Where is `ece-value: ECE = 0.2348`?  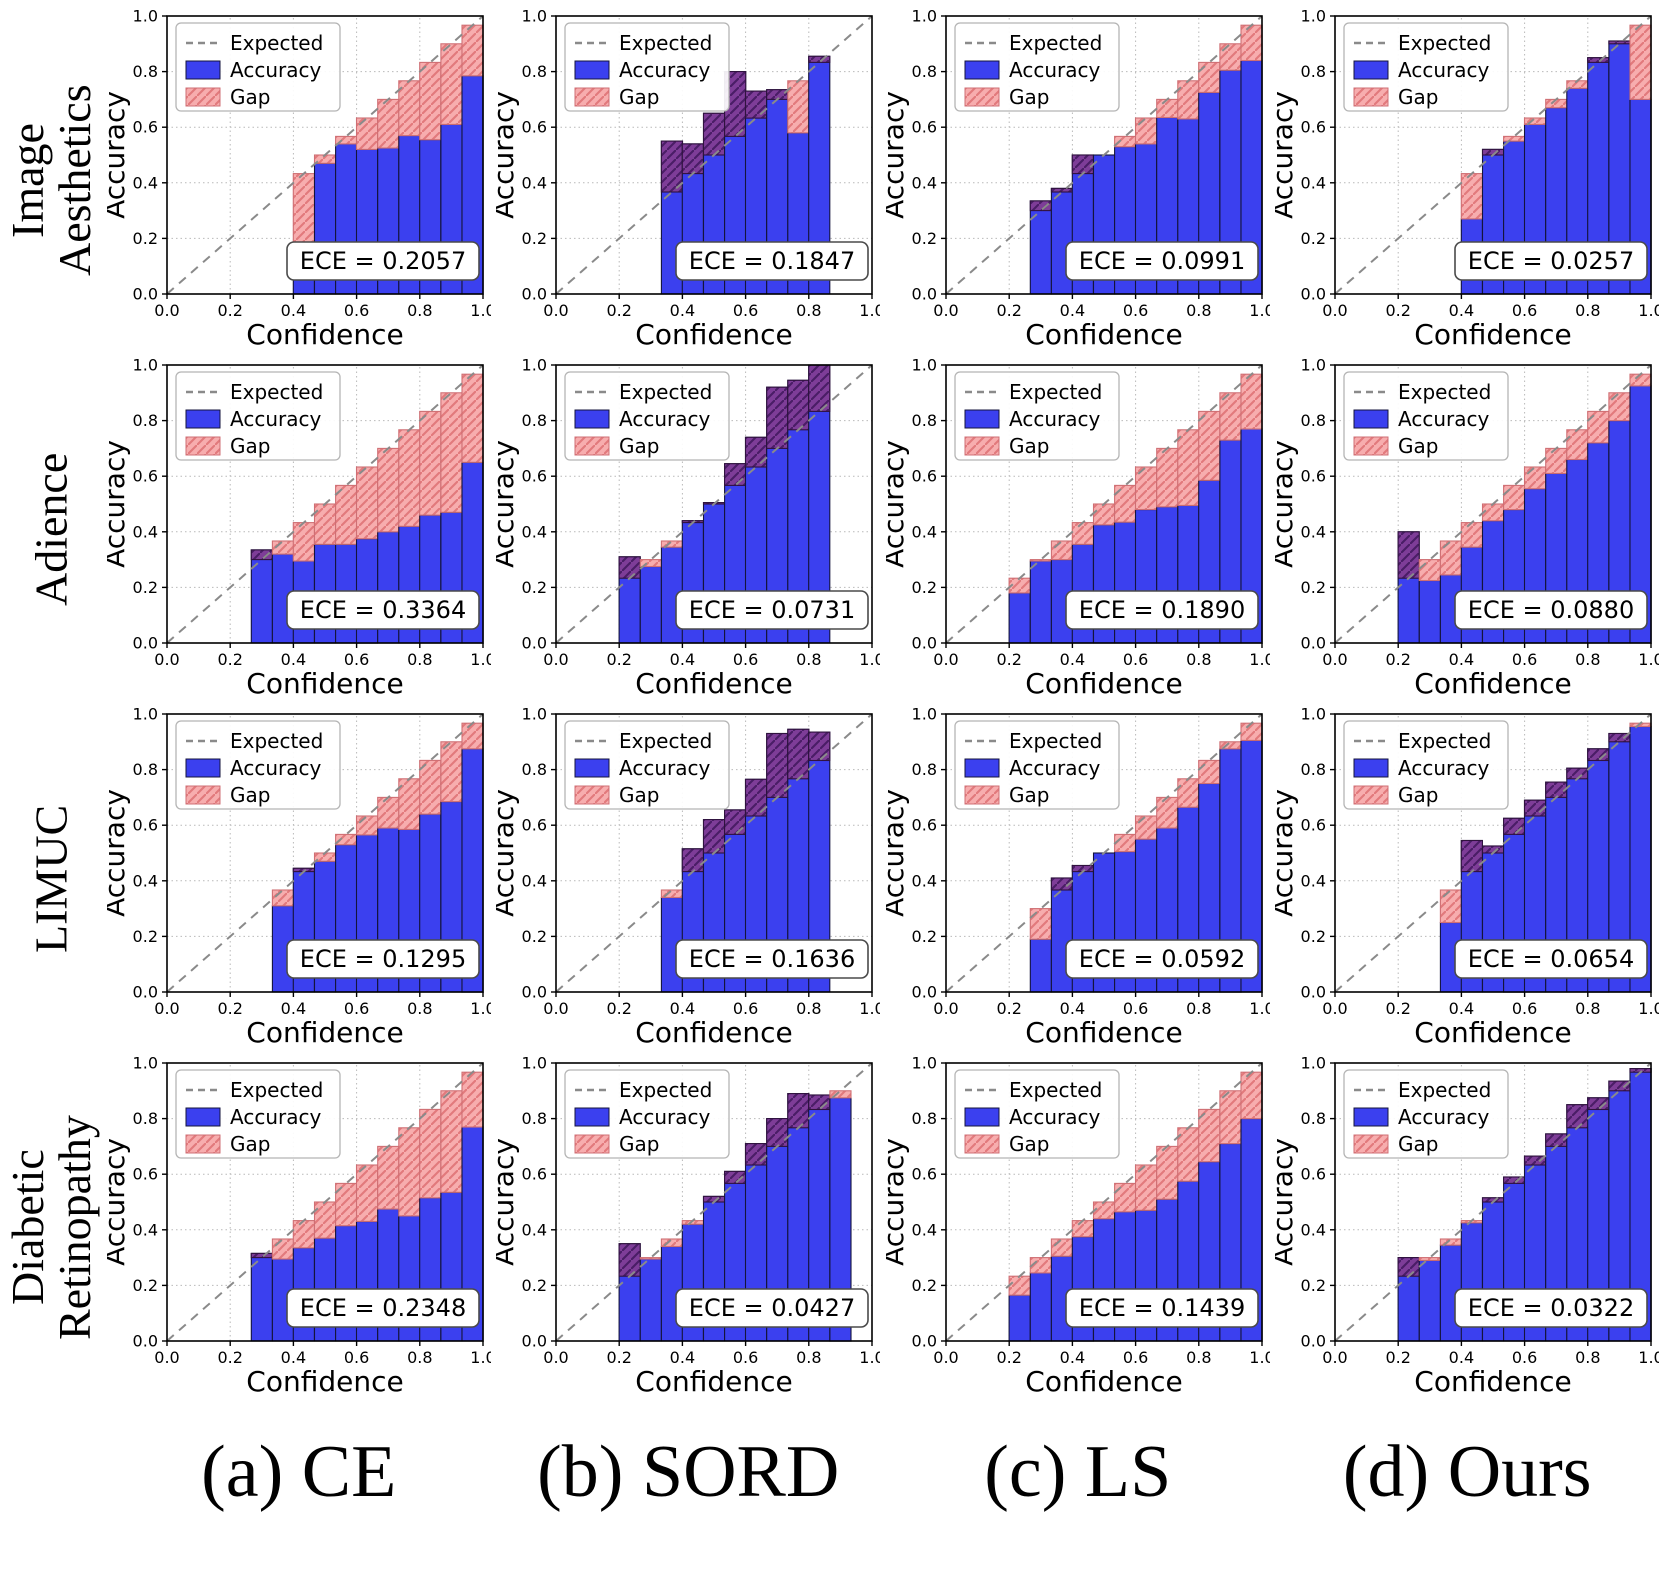
ece-value: ECE = 0.2348 is located at coordinates (383, 1308).